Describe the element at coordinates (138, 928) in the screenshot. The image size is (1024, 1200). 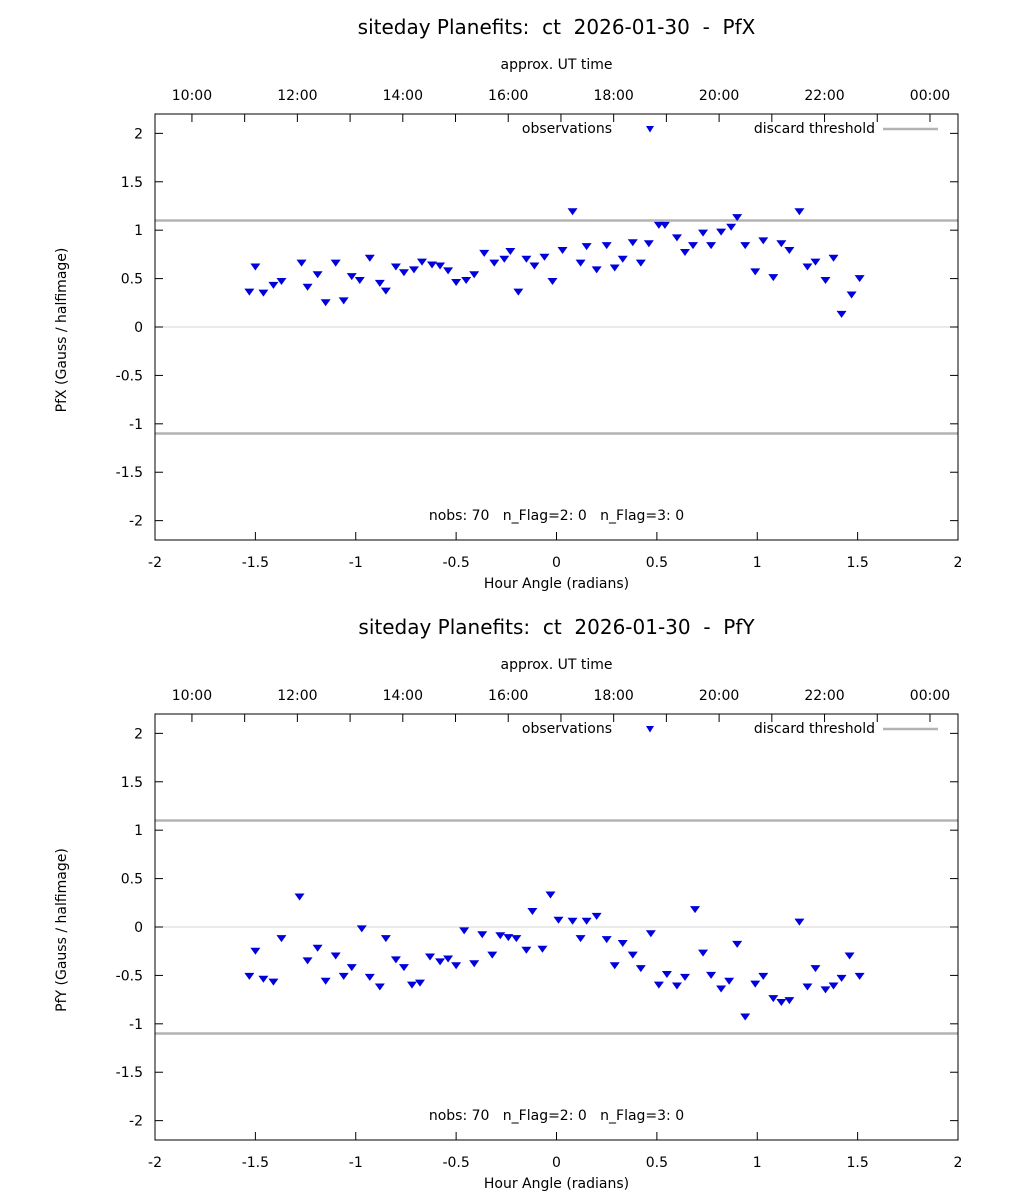
I see `y-tick-label: 0` at that location.